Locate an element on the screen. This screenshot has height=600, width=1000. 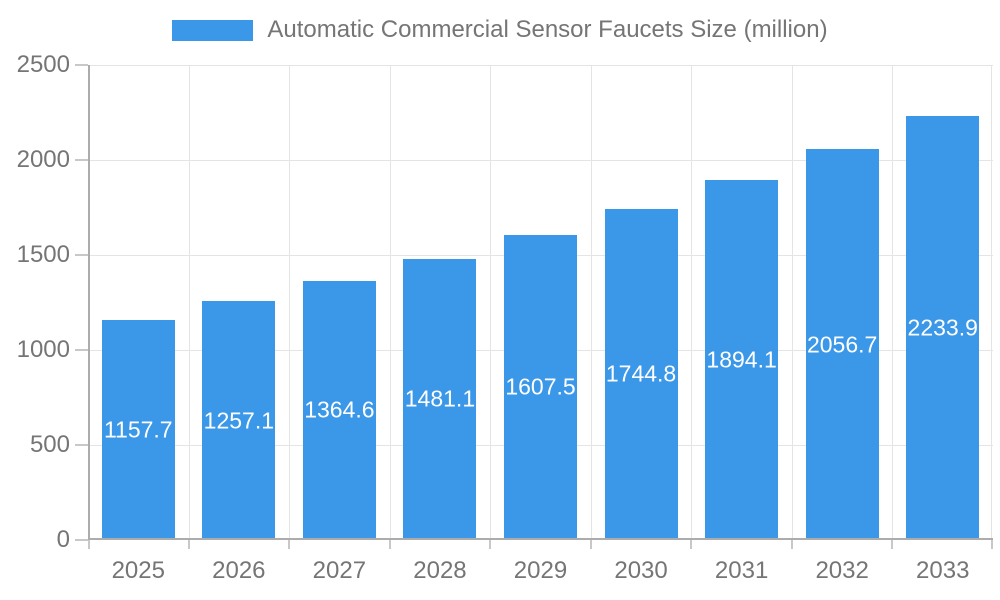
x-category-label: 2026 is located at coordinates (239, 570).